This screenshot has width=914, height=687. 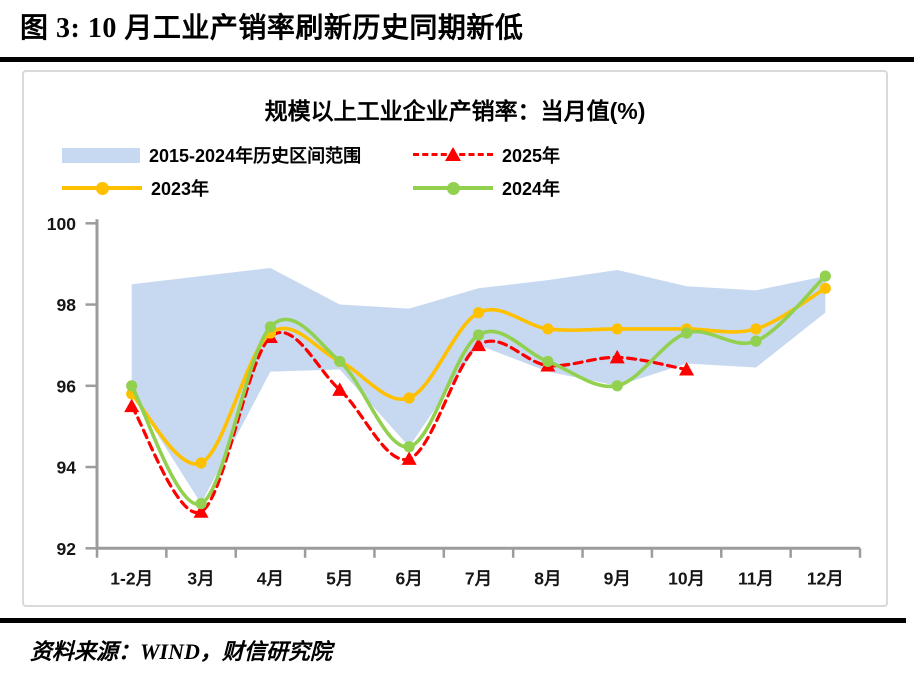 I want to click on svg-text: 6月, so click(x=409, y=578).